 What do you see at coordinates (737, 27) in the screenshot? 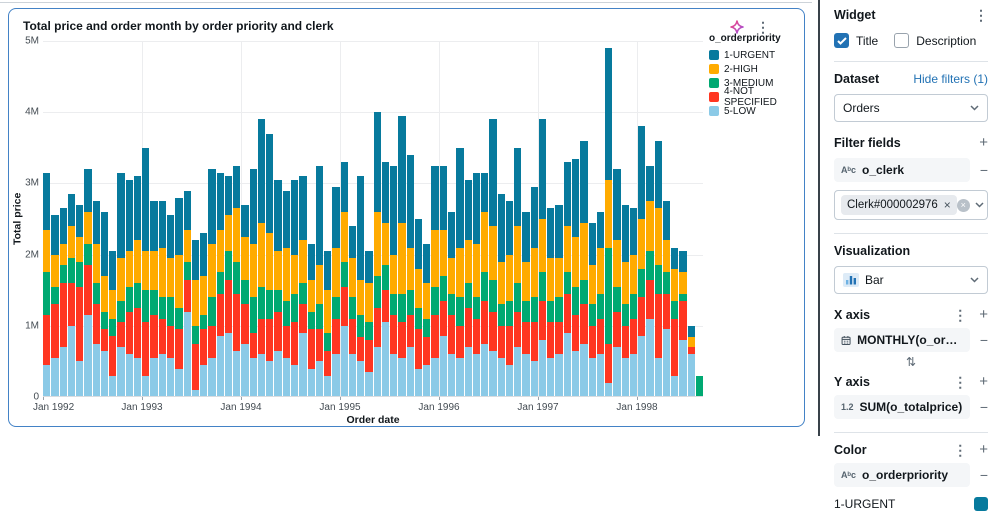
I see `assistant-sparkle-icon` at bounding box center [737, 27].